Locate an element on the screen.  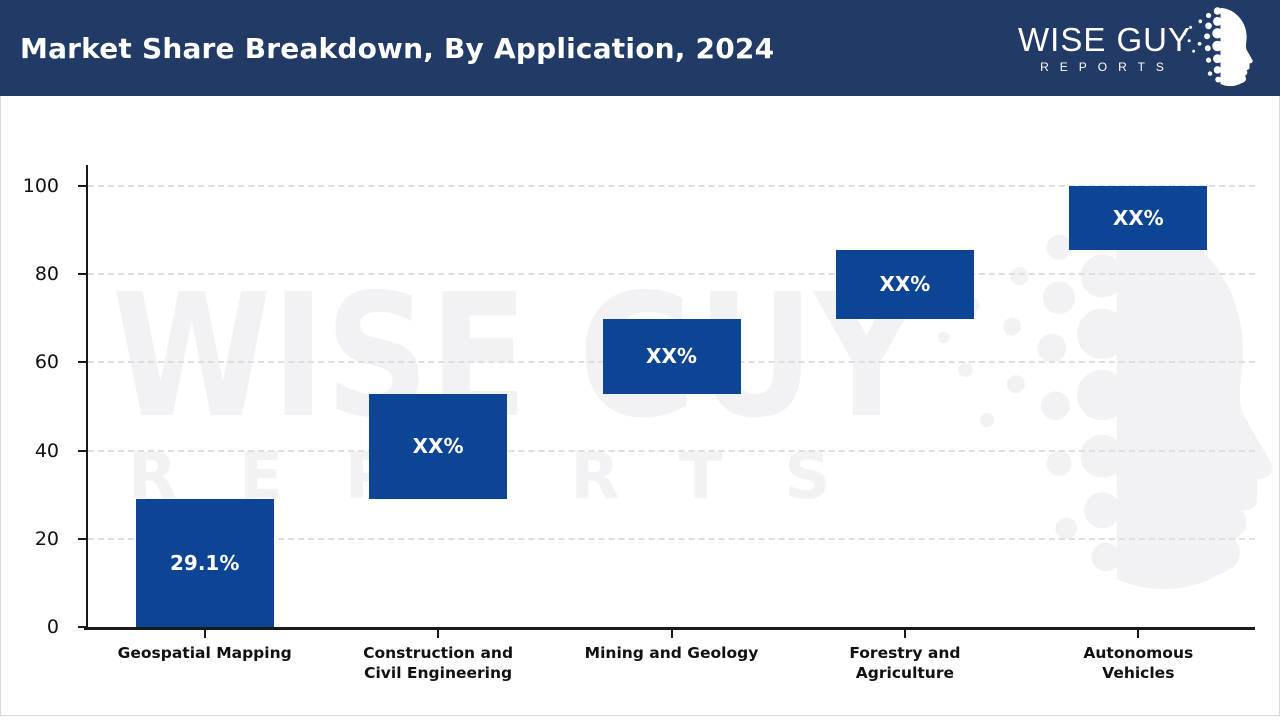
x-category-label-line: Mining and Geology is located at coordinates (671, 653).